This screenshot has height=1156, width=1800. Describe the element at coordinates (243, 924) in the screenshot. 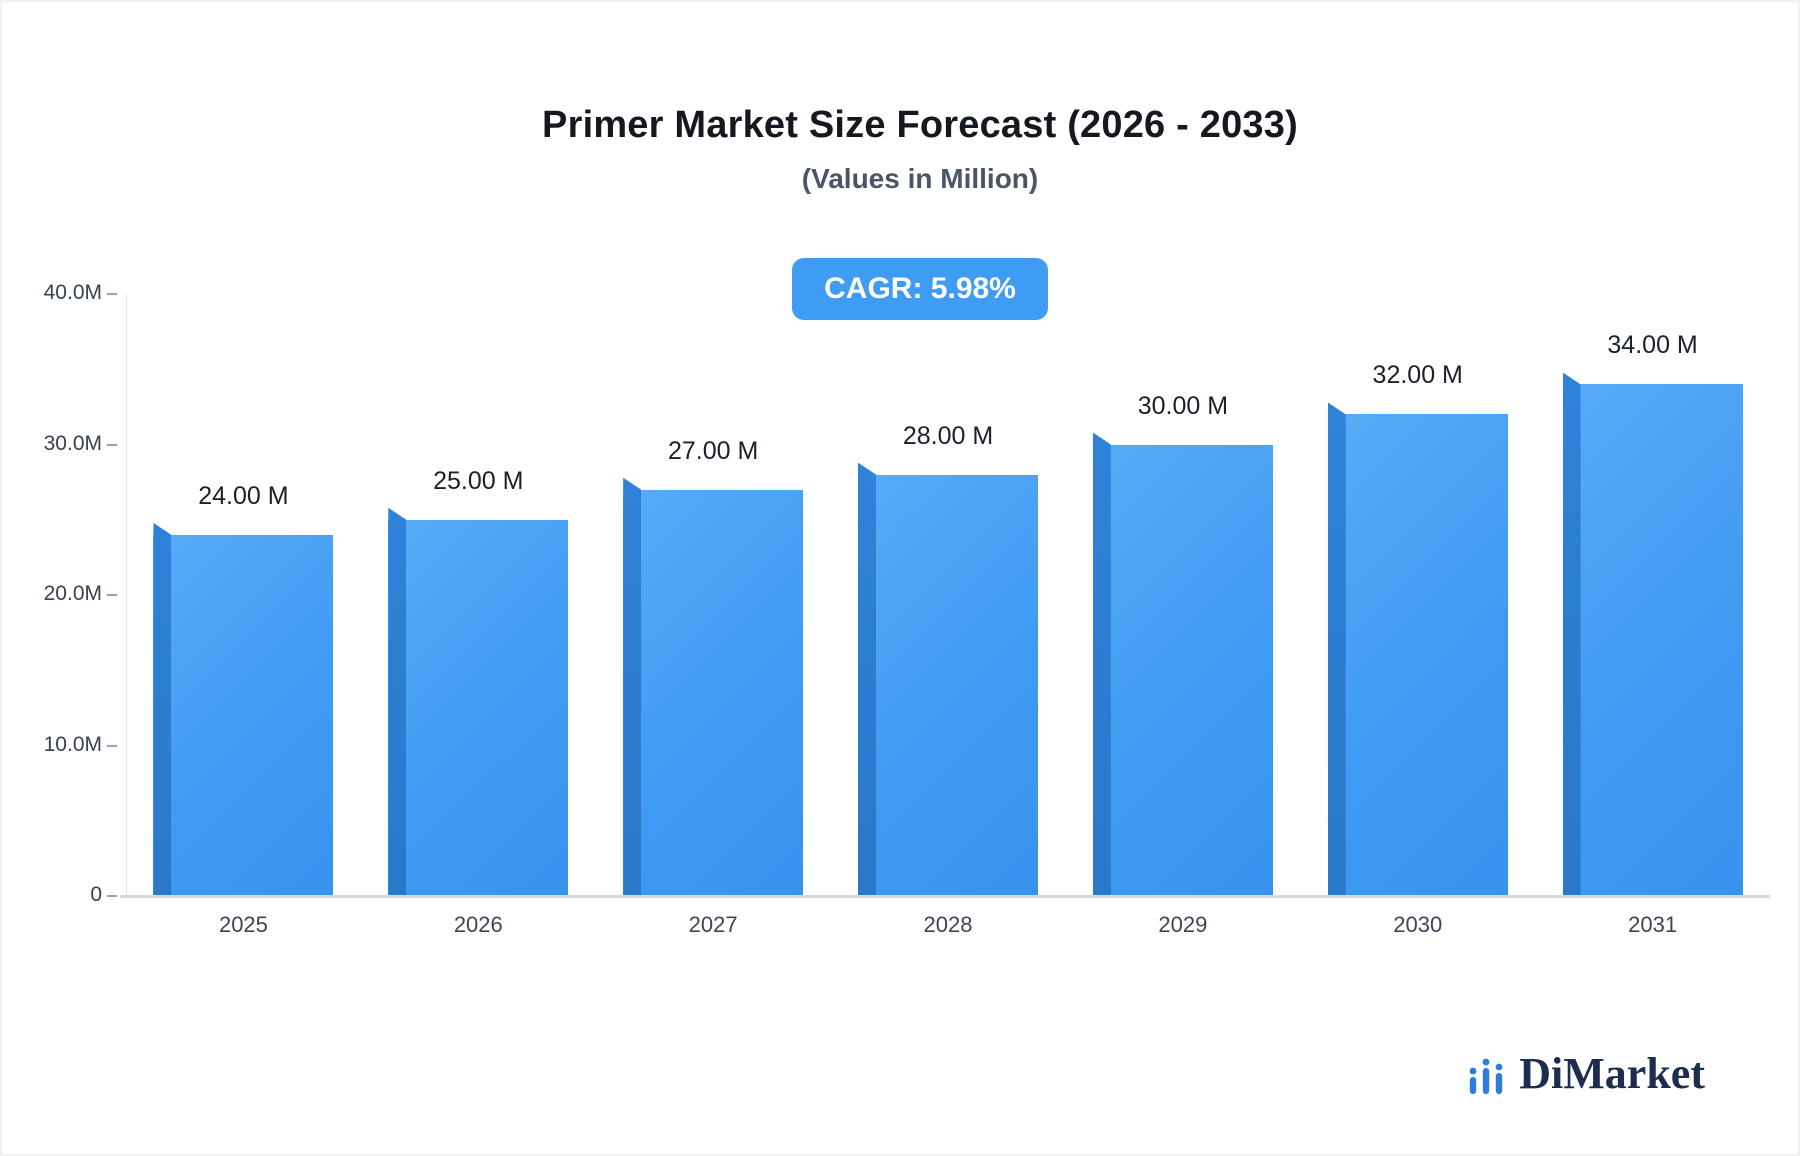

I see `x-axis-label: 2025` at that location.